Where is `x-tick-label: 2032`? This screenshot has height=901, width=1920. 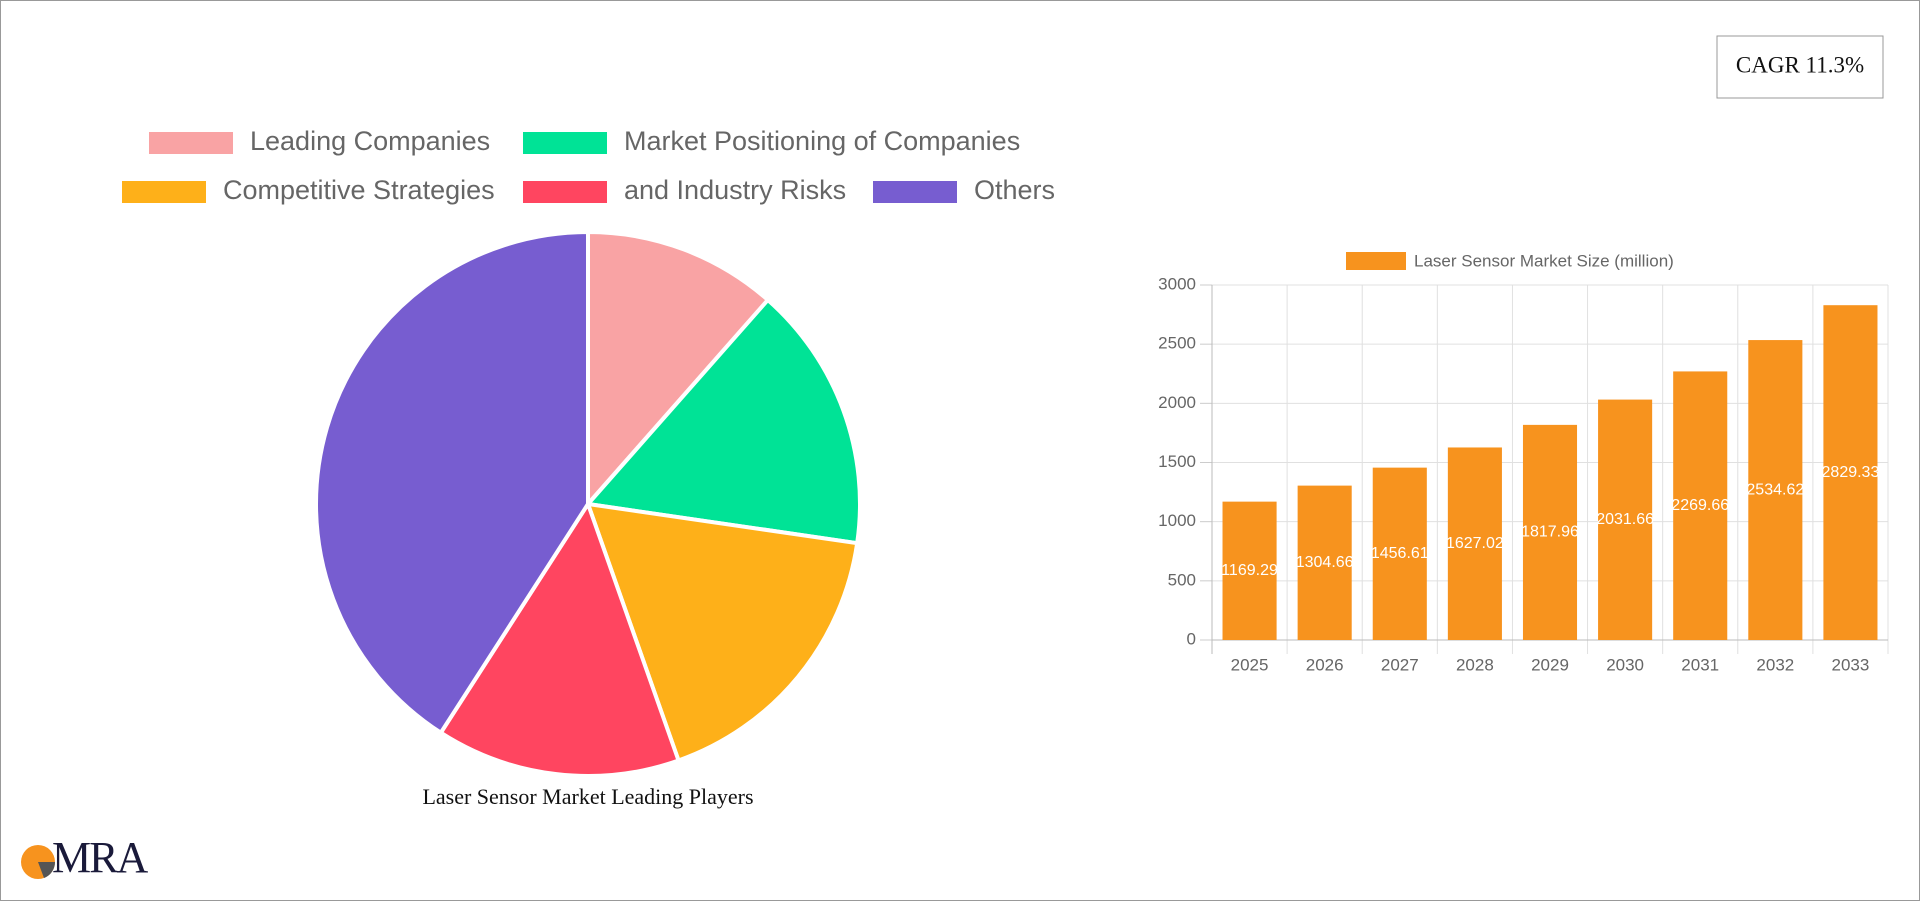 x-tick-label: 2032 is located at coordinates (1775, 664).